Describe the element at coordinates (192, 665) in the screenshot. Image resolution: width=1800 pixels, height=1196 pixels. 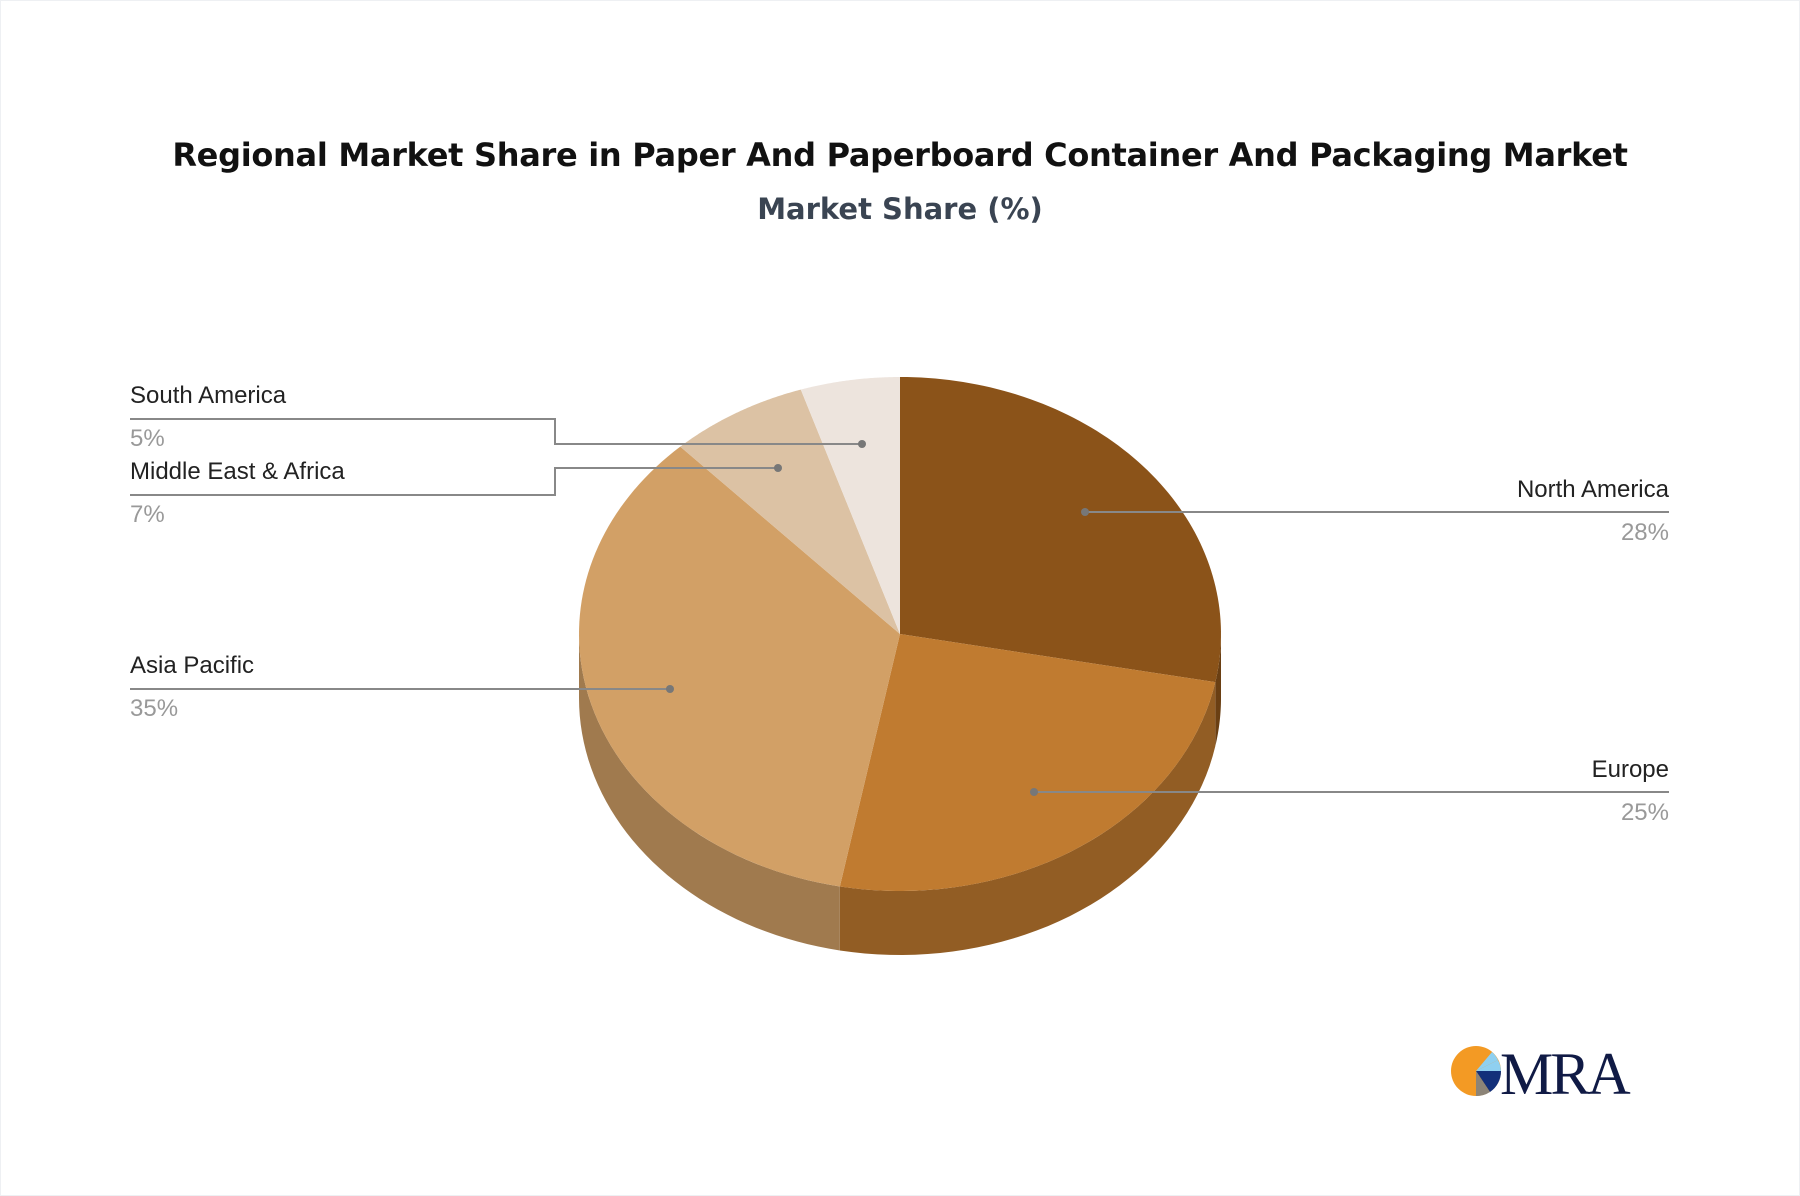
I see `label-asia-pacific: Asia Pacific` at that location.